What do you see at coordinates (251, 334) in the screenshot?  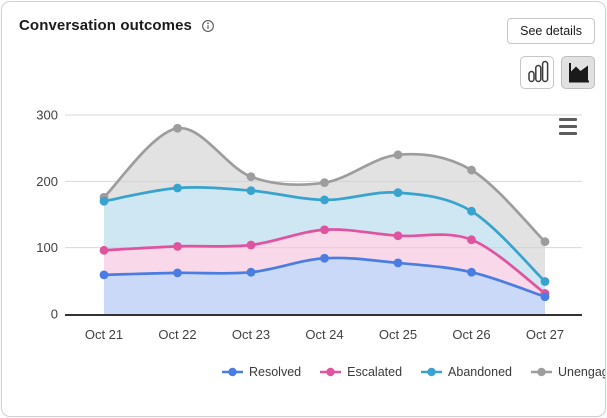 I see `x-axis-tick-label: Oct 23` at bounding box center [251, 334].